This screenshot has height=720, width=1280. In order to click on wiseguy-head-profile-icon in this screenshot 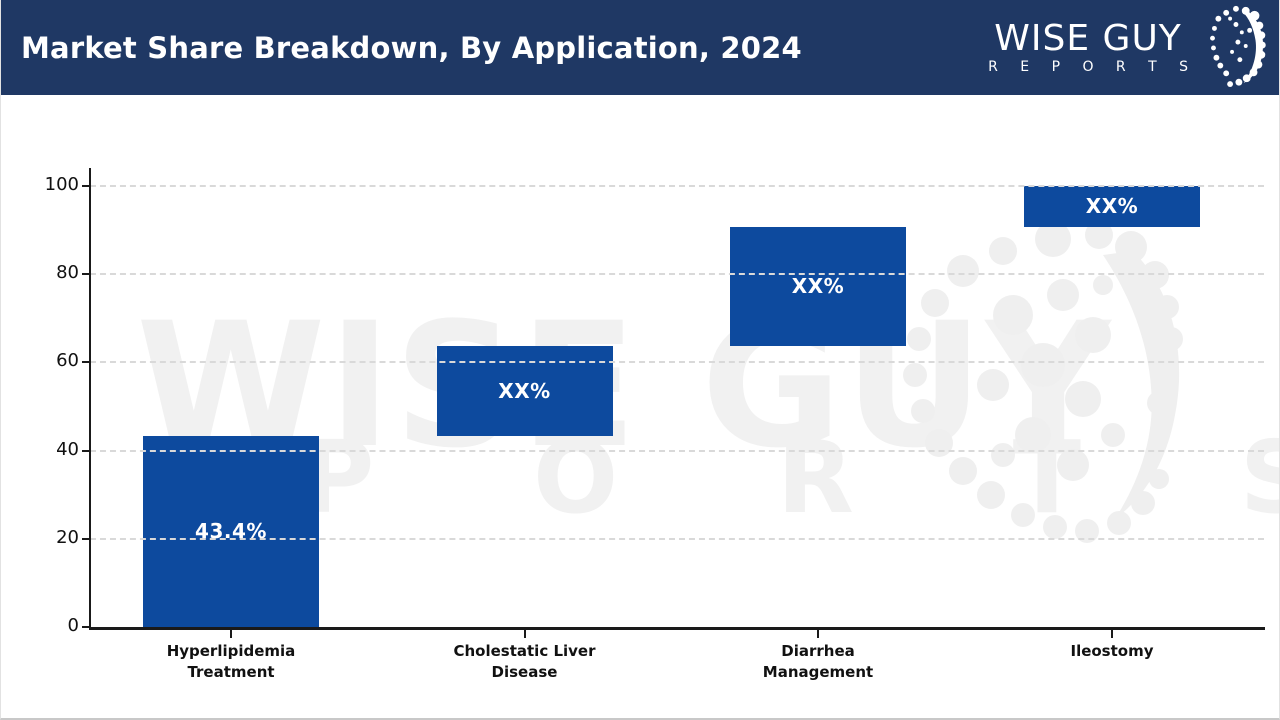, I will do `click(1234, 48)`.